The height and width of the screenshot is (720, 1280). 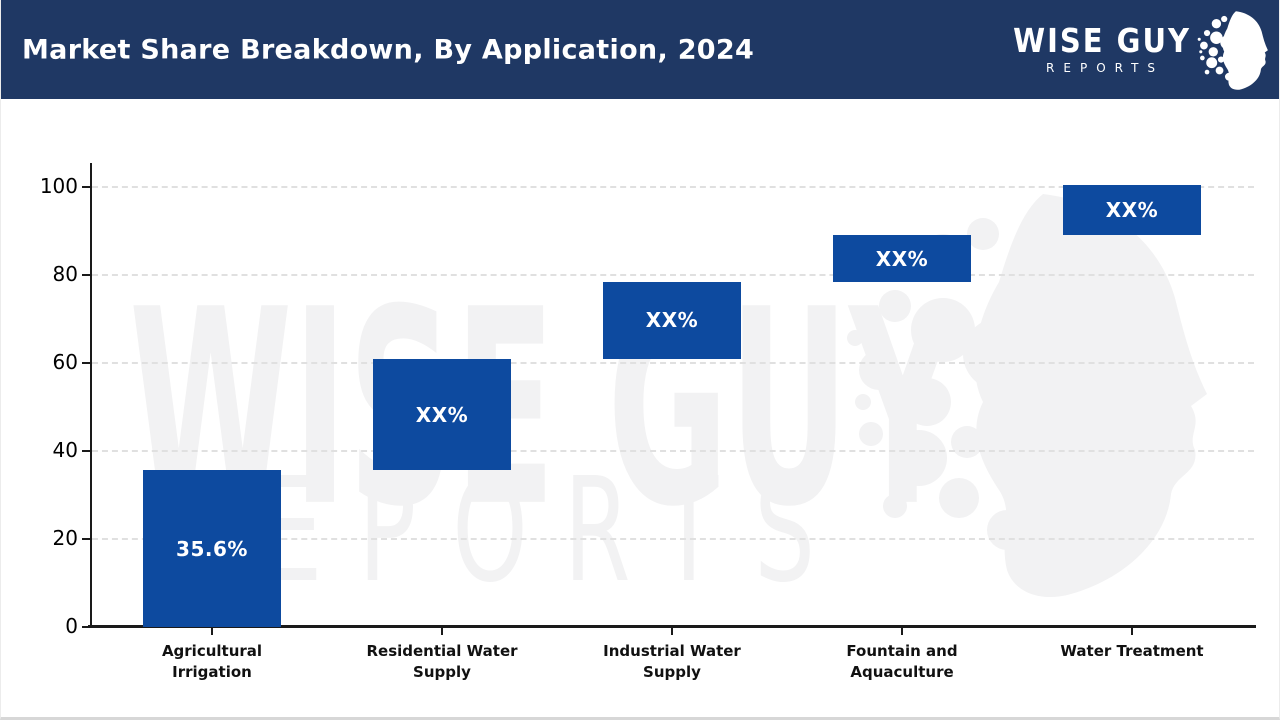 I want to click on logo-text: WISE GUY REPORTS, so click(x=1102, y=48).